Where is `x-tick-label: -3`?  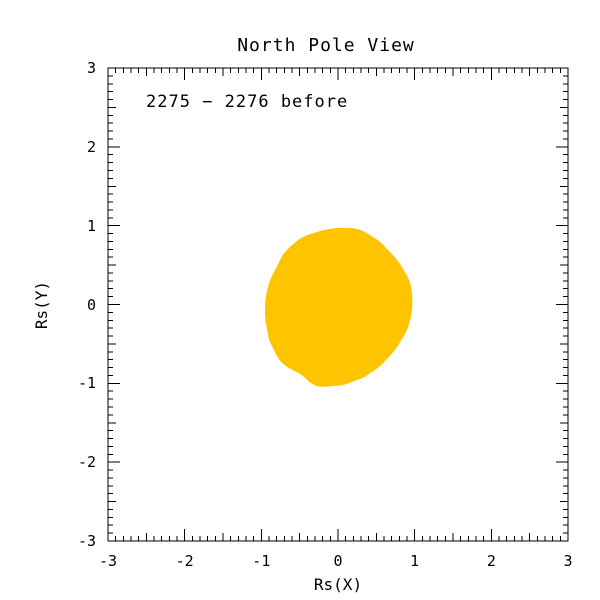
x-tick-label: -3 is located at coordinates (108, 561).